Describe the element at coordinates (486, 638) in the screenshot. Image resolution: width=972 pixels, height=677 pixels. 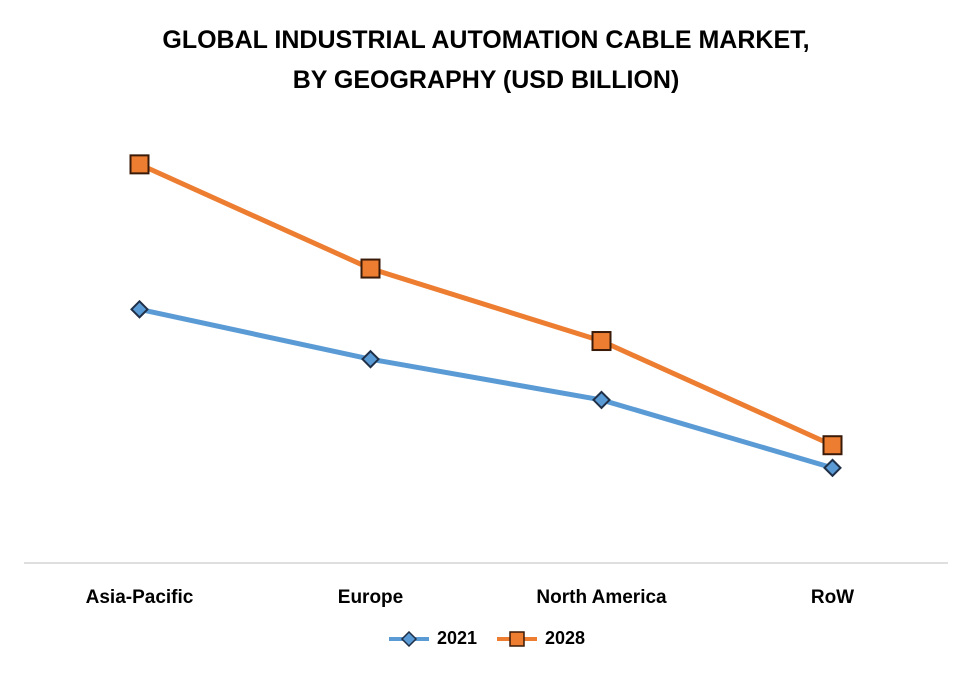
I see `legend: 2021 2028` at that location.